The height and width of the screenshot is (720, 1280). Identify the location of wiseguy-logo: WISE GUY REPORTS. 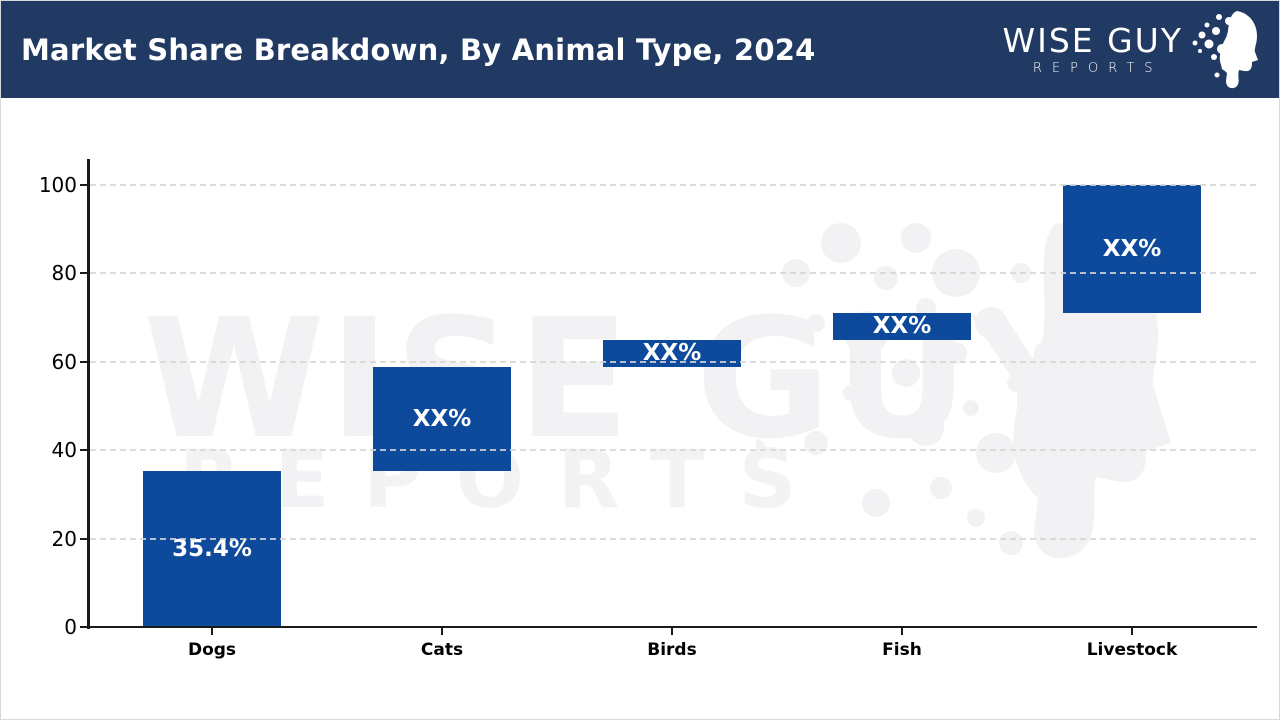
(1130, 50).